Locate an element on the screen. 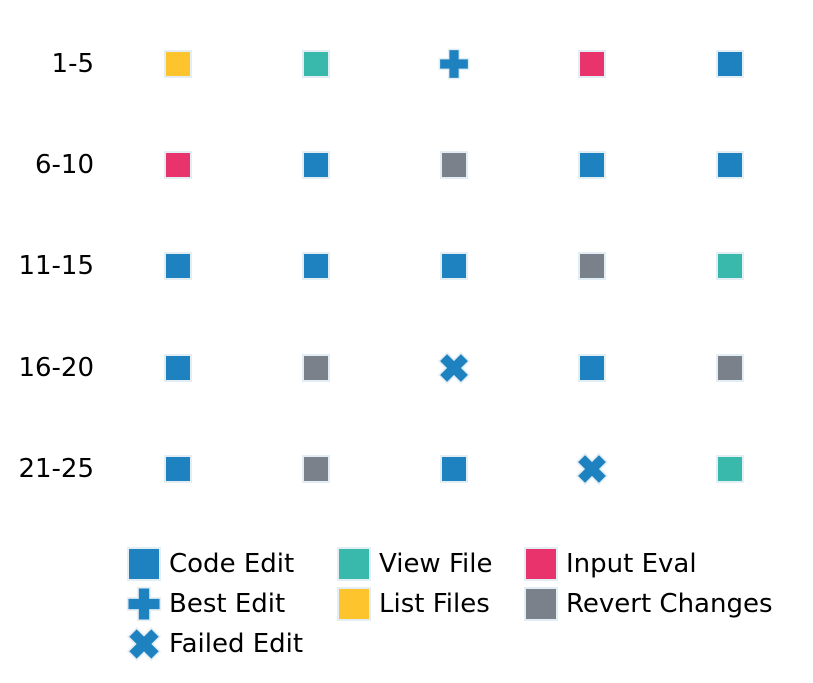  row-label: 21-25 is located at coordinates (56, 469).